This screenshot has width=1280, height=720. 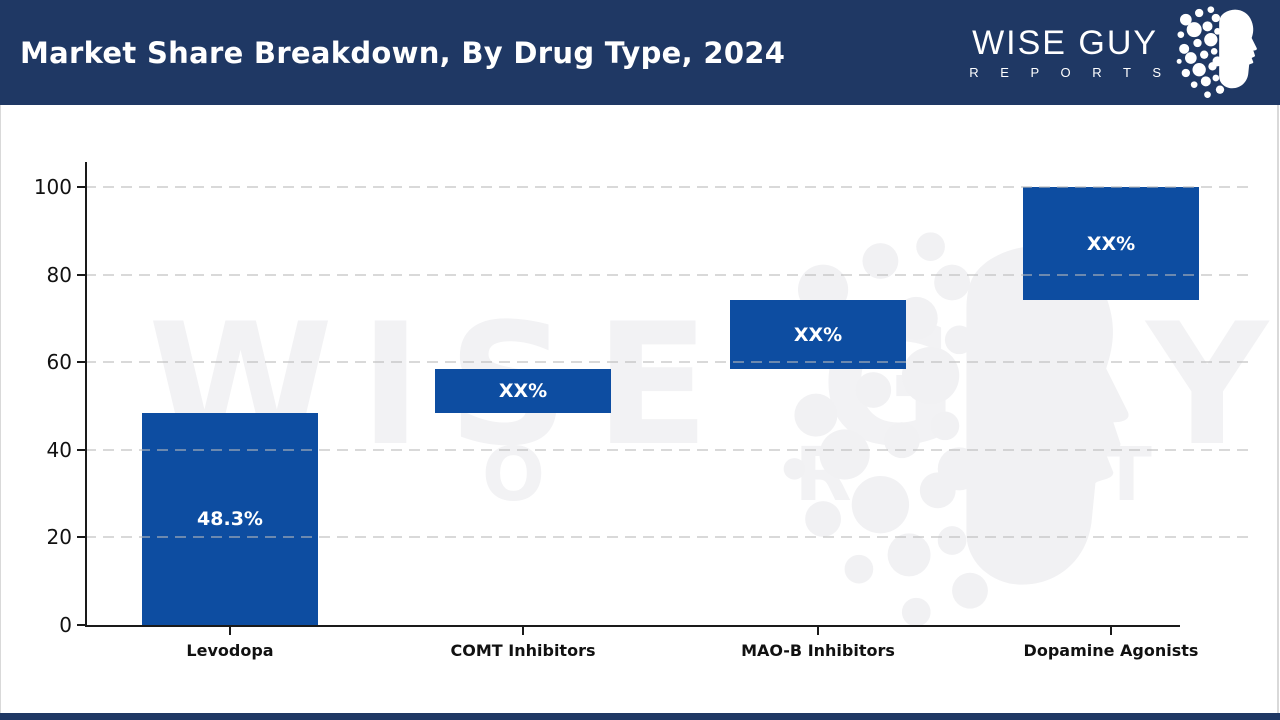 I want to click on category-label: MAO-B Inhibitors, so click(x=818, y=650).